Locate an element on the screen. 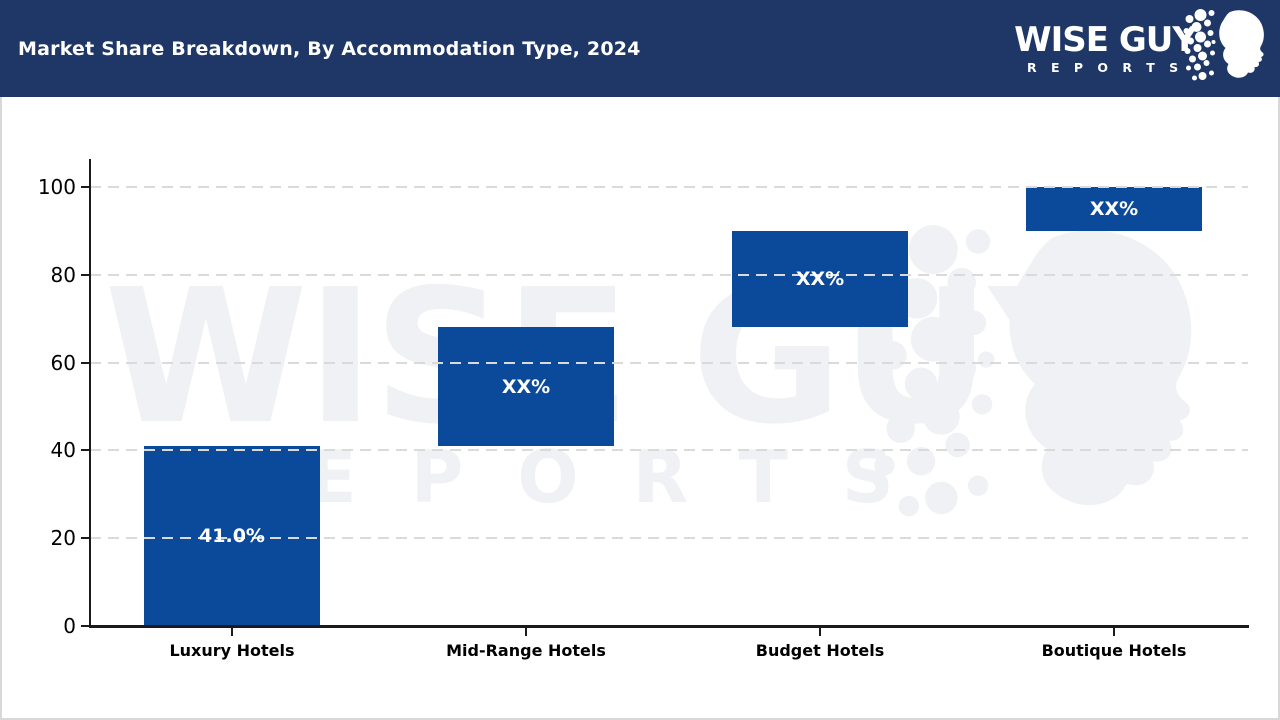 This screenshot has width=1280, height=720. y-tick-label: 0 is located at coordinates (69, 626).